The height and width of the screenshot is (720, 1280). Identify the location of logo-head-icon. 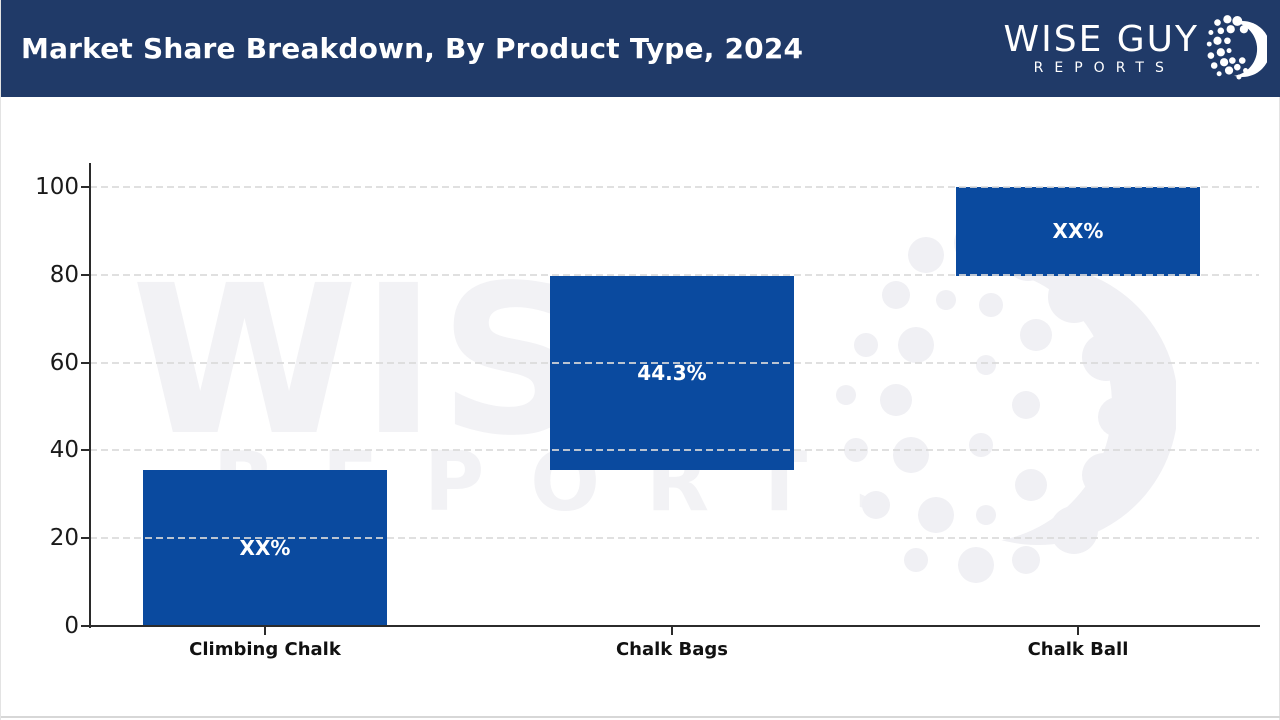
(1234, 47).